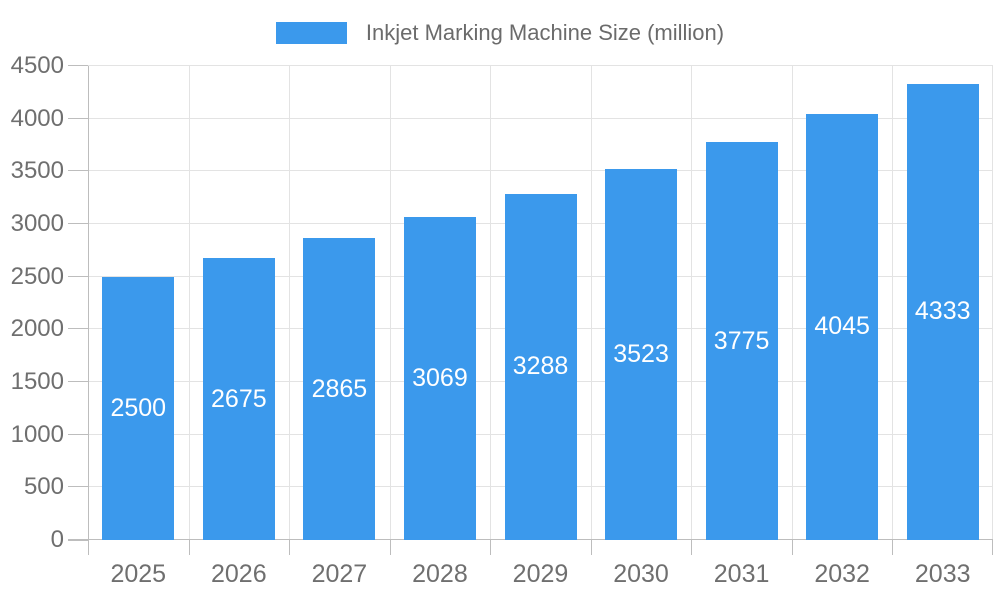  Describe the element at coordinates (37, 276) in the screenshot. I see `y-tick-label: 2500` at that location.